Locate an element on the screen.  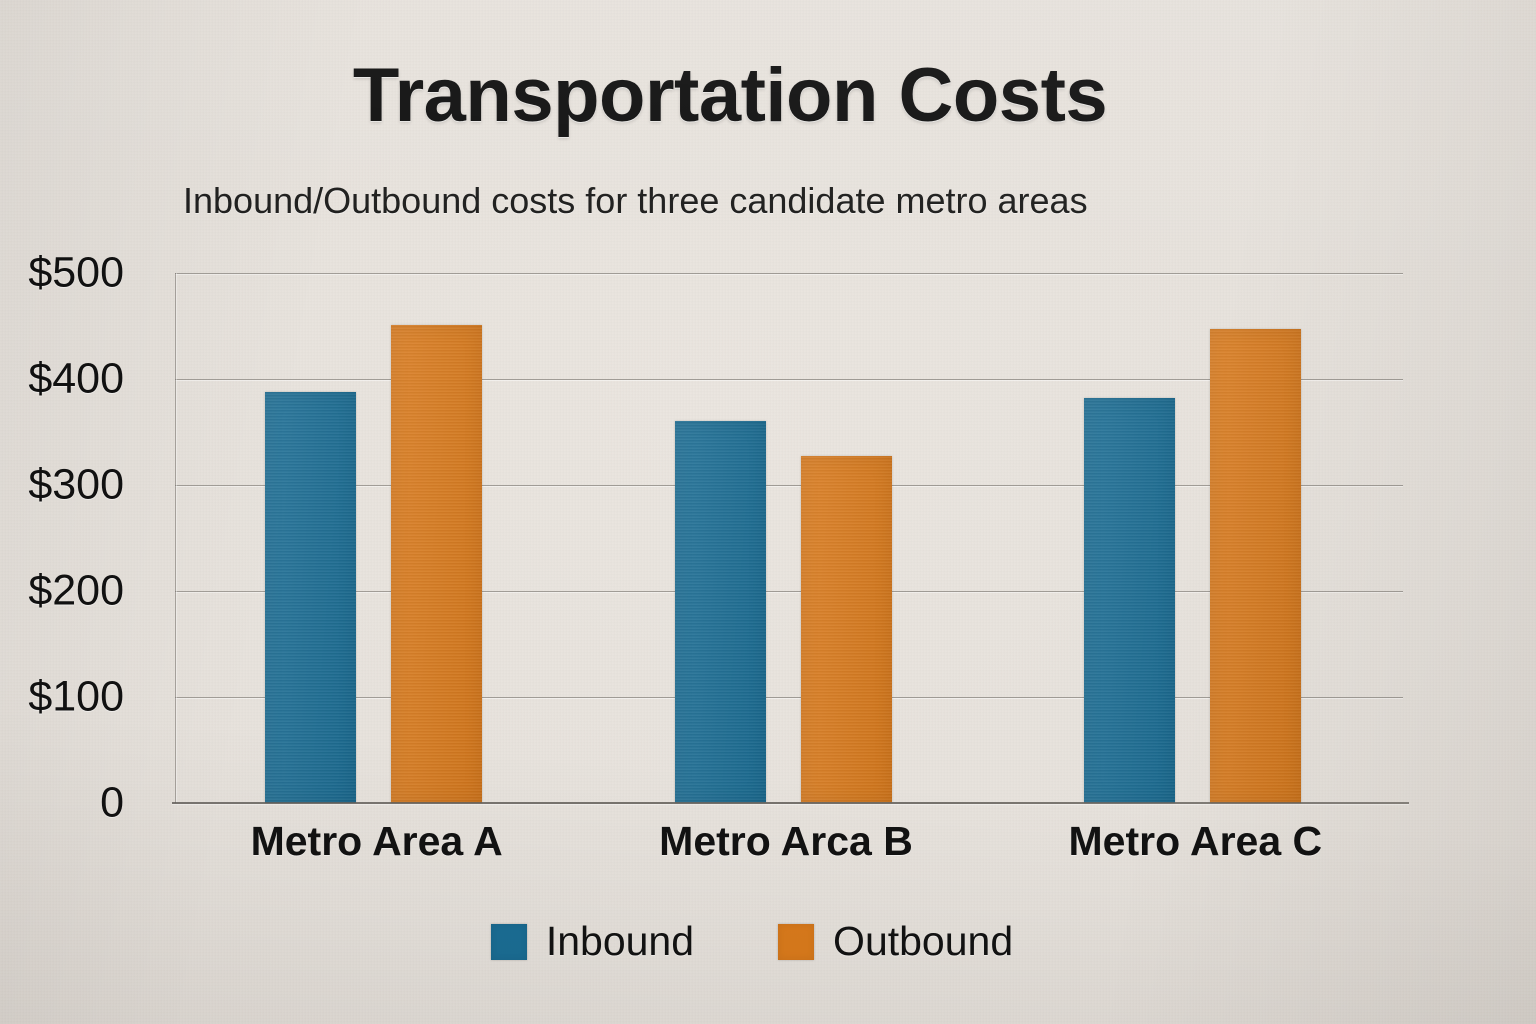
legend-item-outbound: Outbound is located at coordinates (895, 941).